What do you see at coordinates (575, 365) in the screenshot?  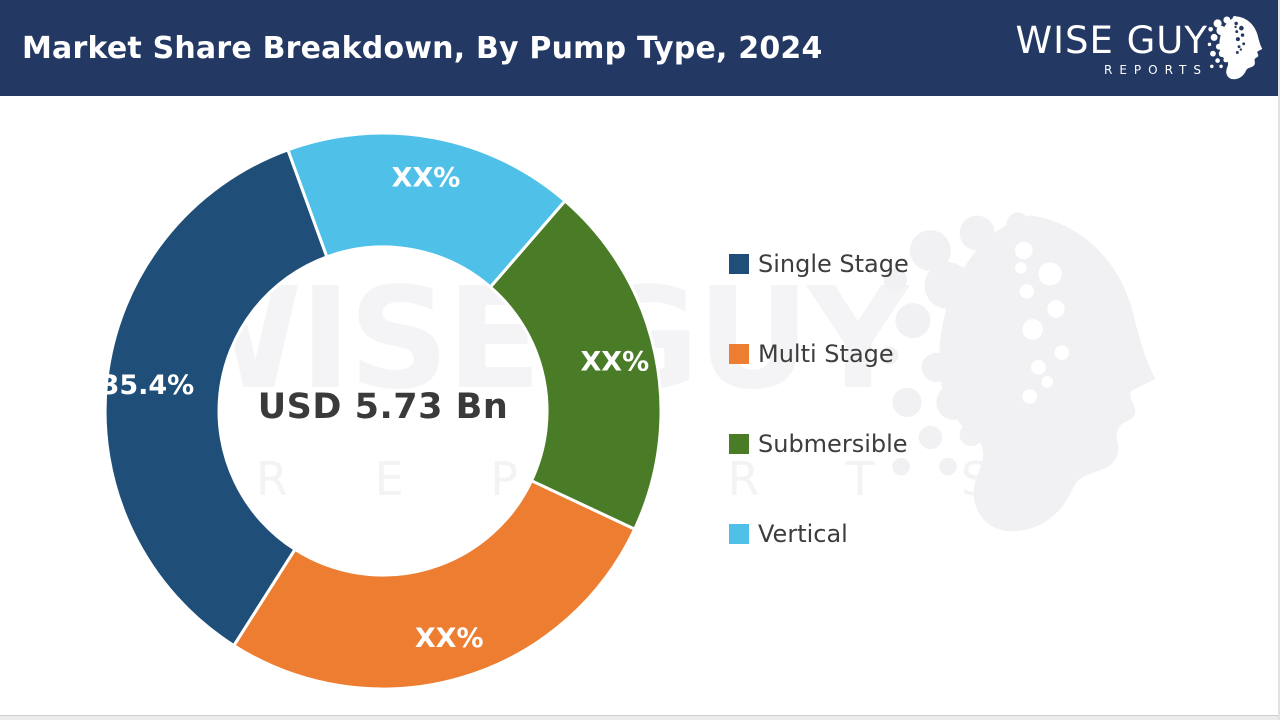 I see `donut-slice-submersible` at bounding box center [575, 365].